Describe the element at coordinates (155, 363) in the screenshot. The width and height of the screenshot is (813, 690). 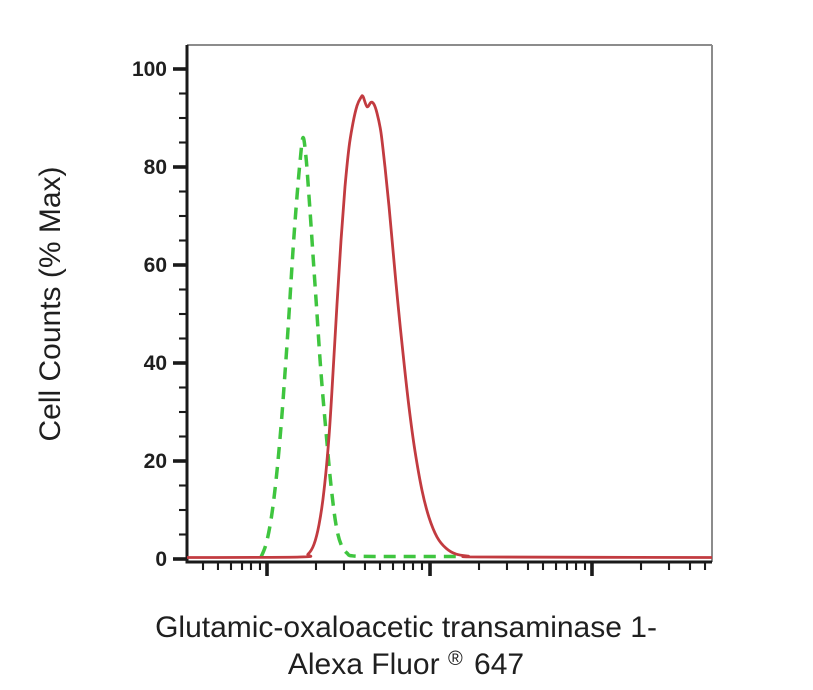
I see `y-tick-label: 40` at that location.